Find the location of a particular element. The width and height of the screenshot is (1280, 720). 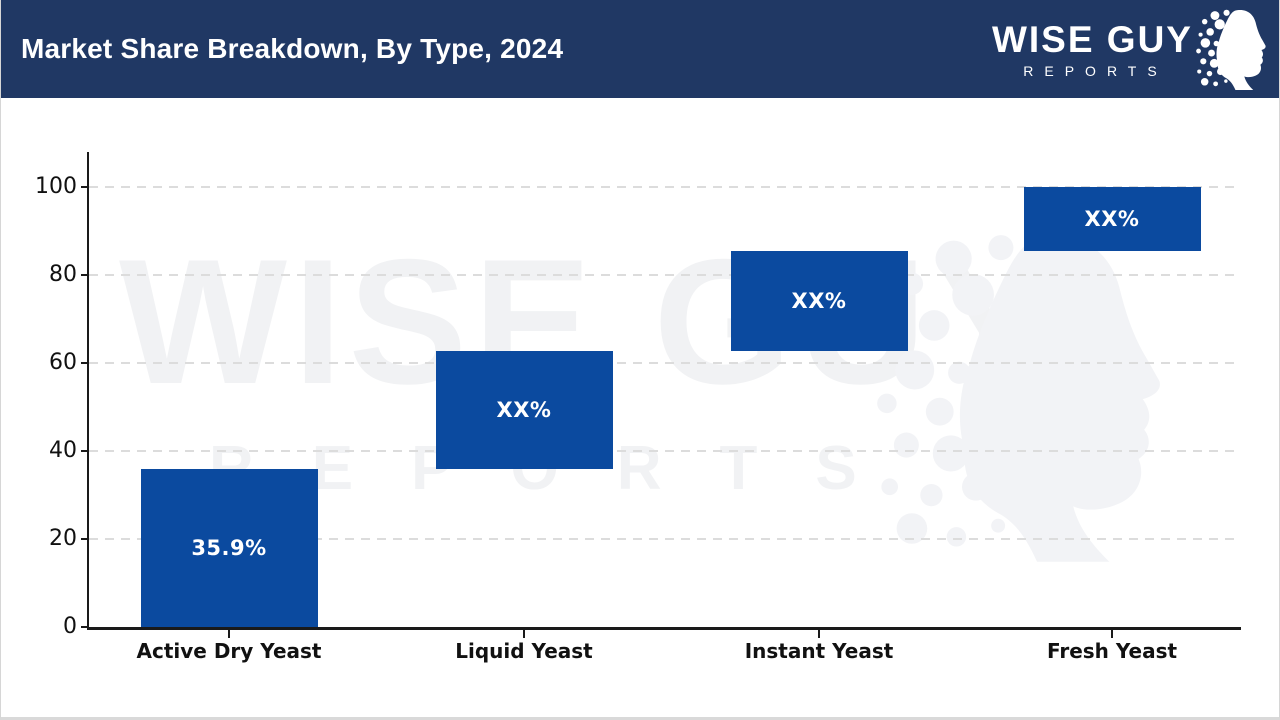

x-category-label: Fresh Yeast is located at coordinates (1112, 651).